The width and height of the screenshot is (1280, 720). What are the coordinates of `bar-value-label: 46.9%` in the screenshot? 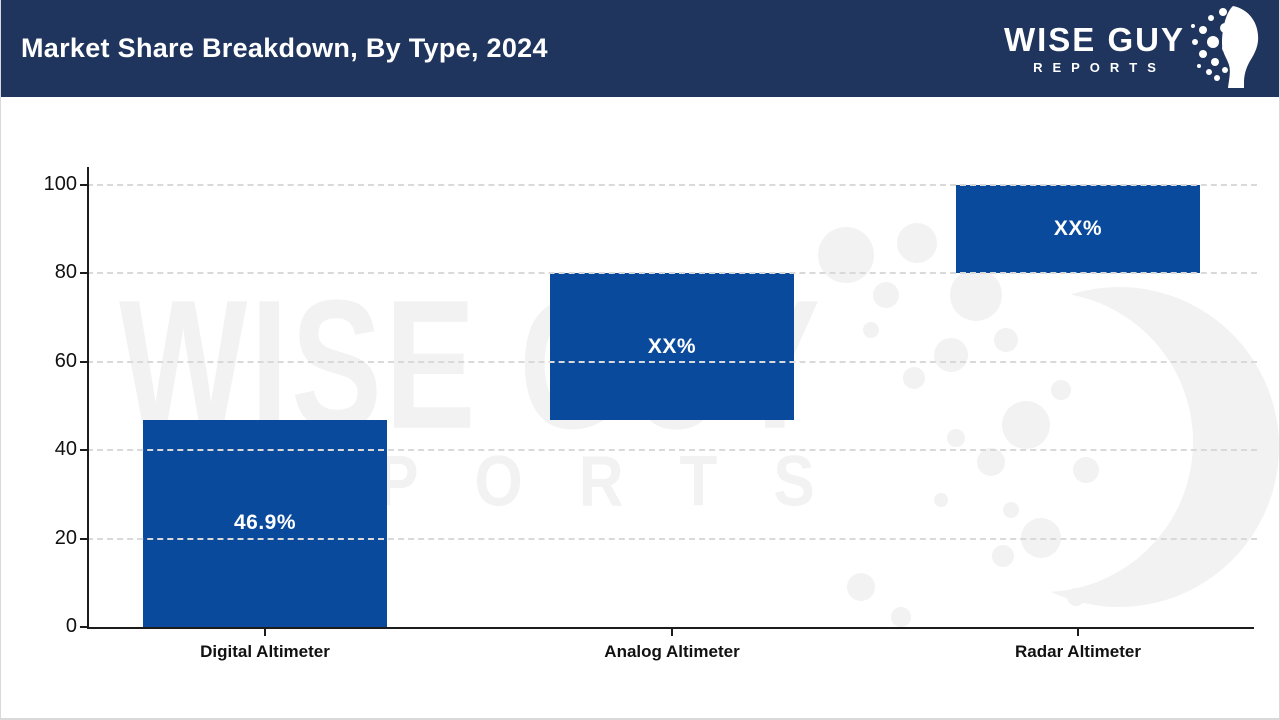 It's located at (265, 523).